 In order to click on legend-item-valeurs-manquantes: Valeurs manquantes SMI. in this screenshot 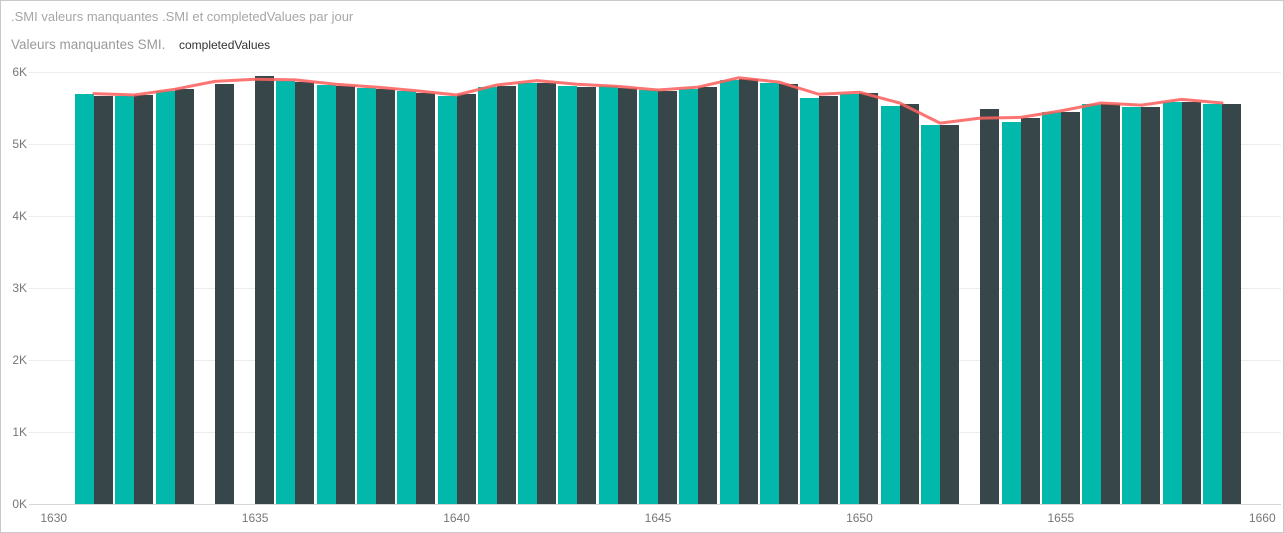, I will do `click(88, 44)`.